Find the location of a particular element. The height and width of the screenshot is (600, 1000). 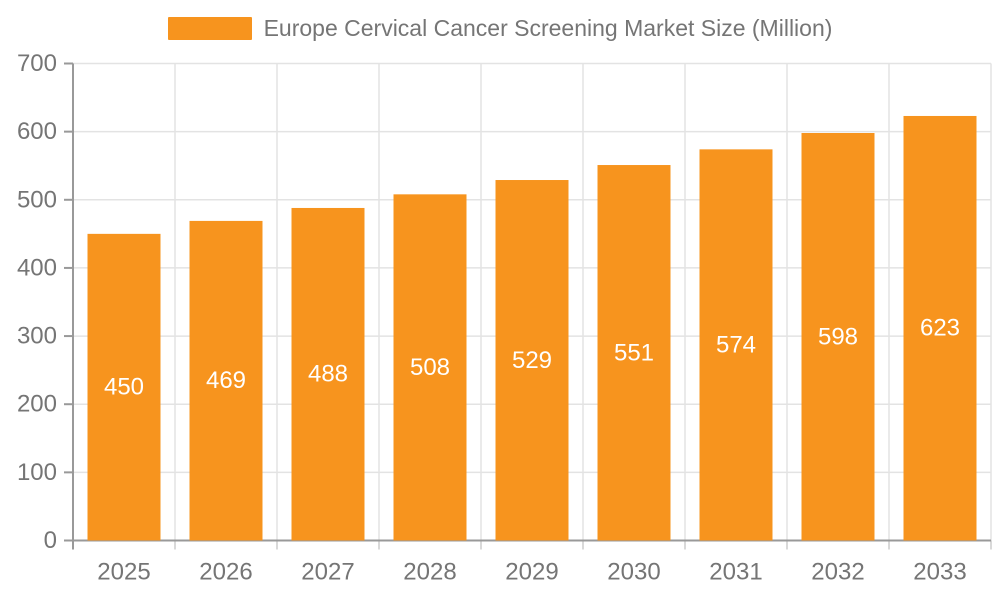

x-tick-label: 2032 is located at coordinates (837, 572).